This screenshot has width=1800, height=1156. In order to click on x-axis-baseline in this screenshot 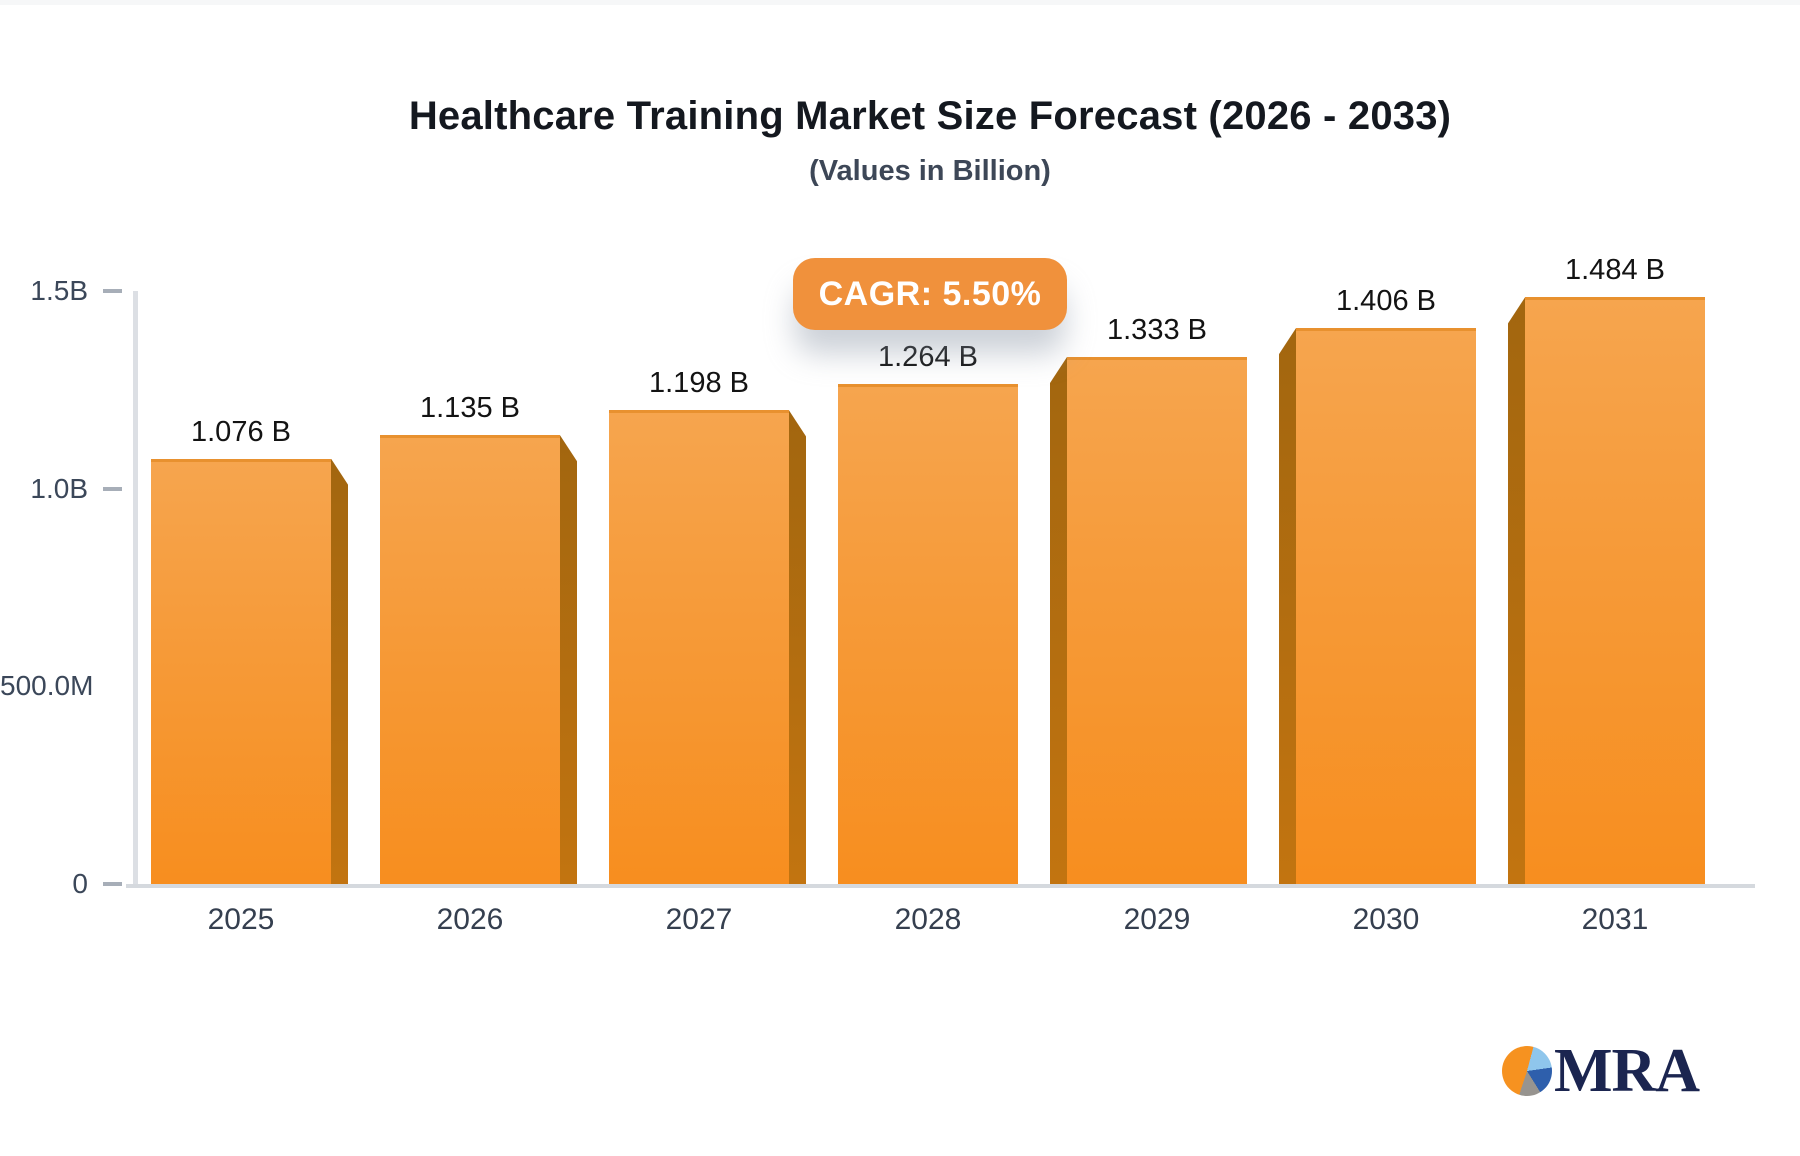, I will do `click(940, 886)`.